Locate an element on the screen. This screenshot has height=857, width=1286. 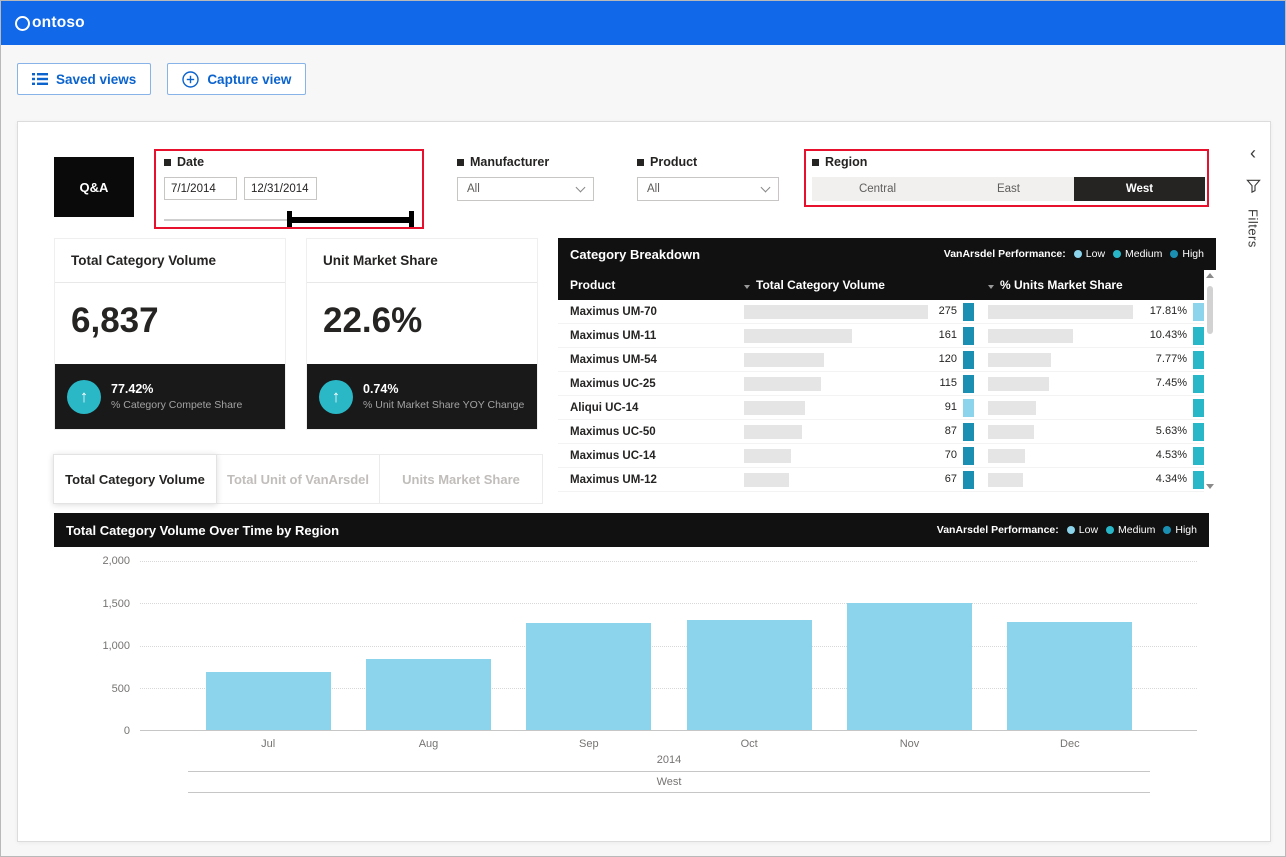
table-row: Maximus UC-50 87 5.63% is located at coordinates (881, 432).